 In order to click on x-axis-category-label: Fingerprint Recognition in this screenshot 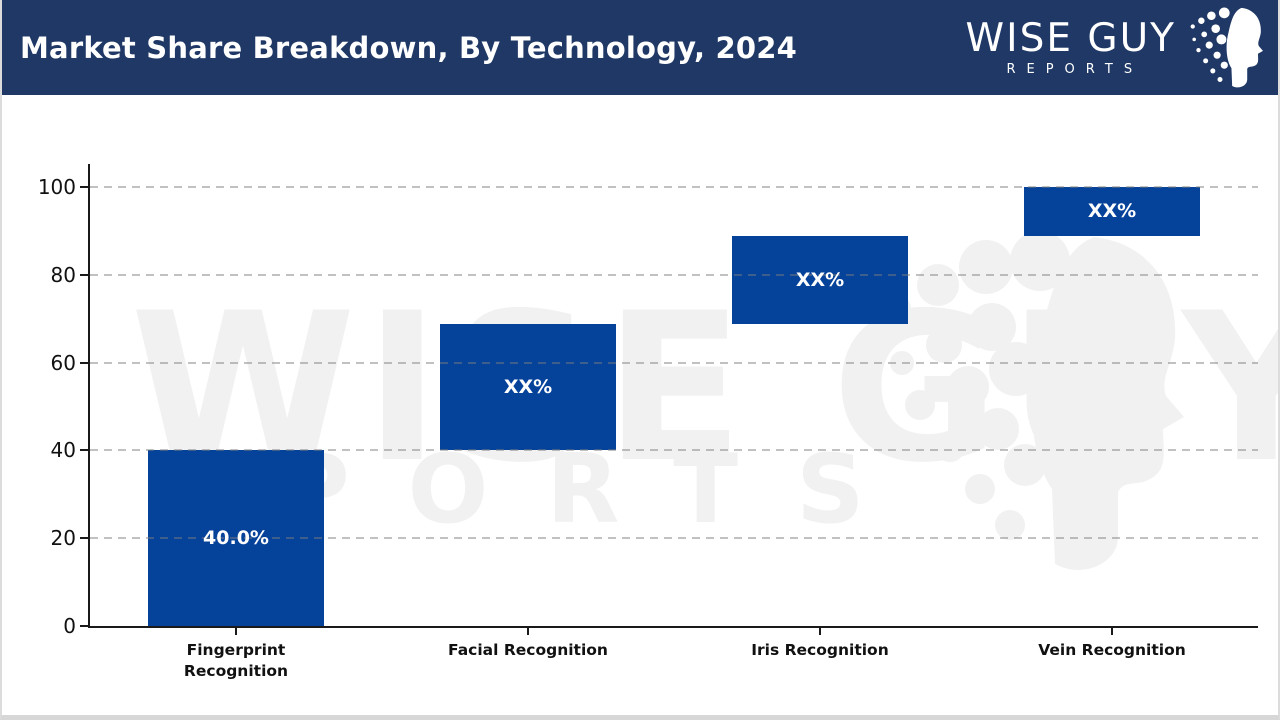, I will do `click(236, 661)`.